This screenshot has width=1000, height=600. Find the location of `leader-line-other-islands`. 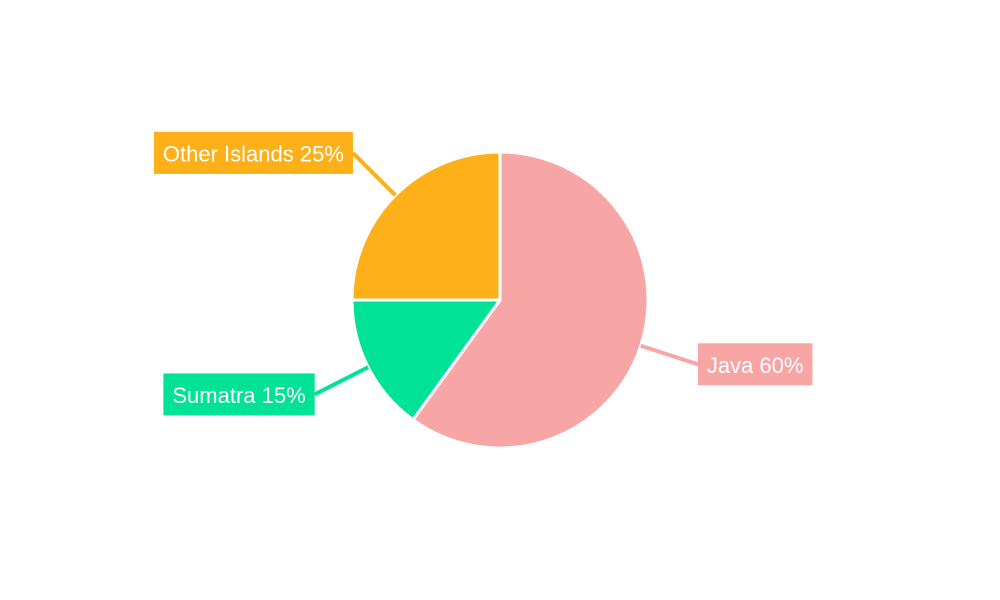

leader-line-other-islands is located at coordinates (374, 174).